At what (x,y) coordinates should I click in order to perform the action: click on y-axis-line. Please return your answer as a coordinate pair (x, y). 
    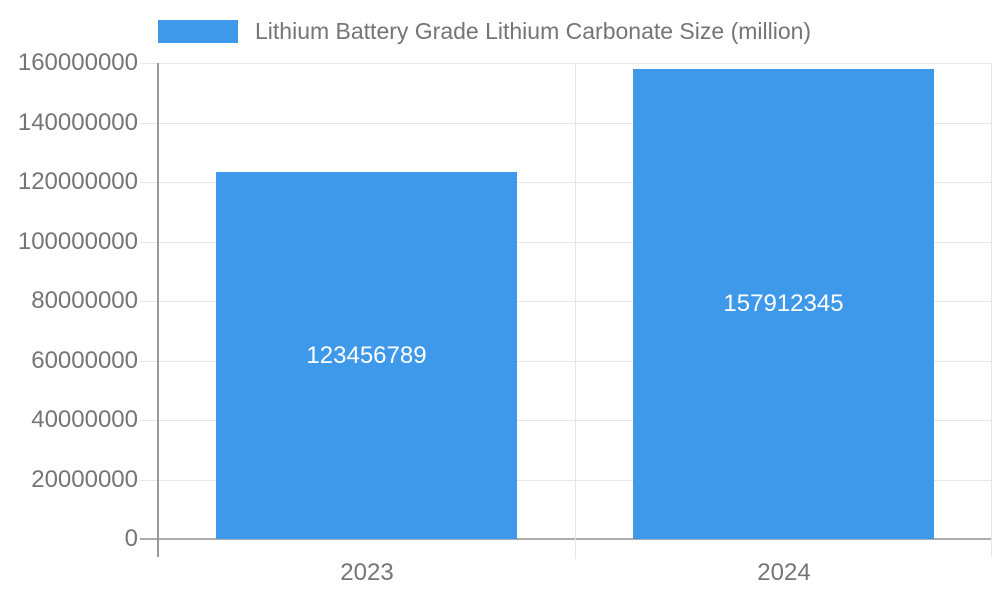
    Looking at the image, I should click on (158, 310).